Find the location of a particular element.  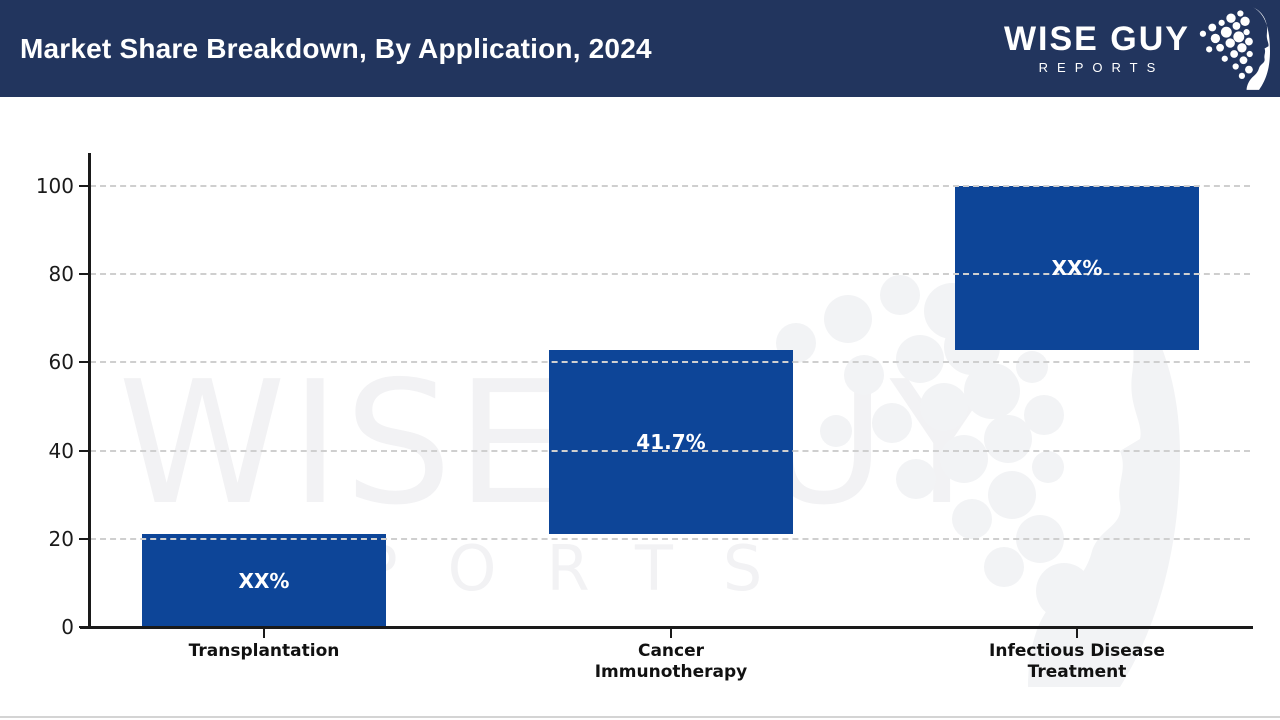

bar-value-label-3: XX% is located at coordinates (1077, 268).